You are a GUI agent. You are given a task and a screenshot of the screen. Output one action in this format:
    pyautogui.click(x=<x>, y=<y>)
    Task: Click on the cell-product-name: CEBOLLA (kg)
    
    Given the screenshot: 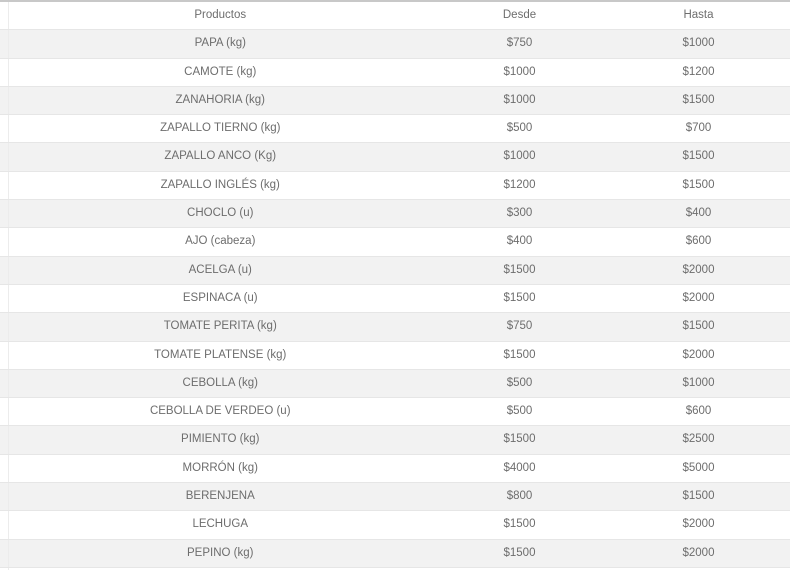 What is the action you would take?
    pyautogui.click(x=220, y=384)
    